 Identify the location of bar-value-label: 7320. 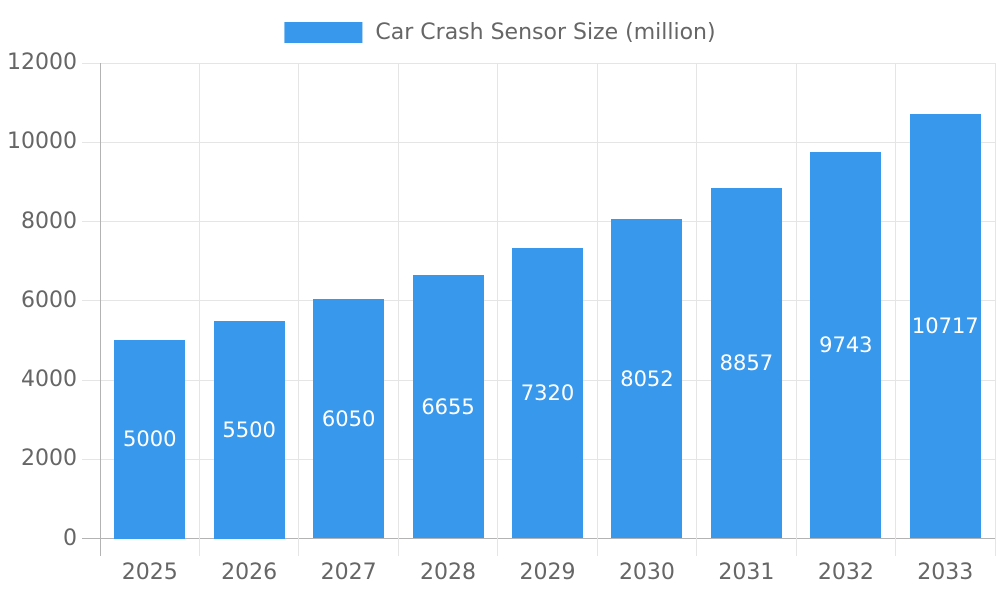
(547, 393).